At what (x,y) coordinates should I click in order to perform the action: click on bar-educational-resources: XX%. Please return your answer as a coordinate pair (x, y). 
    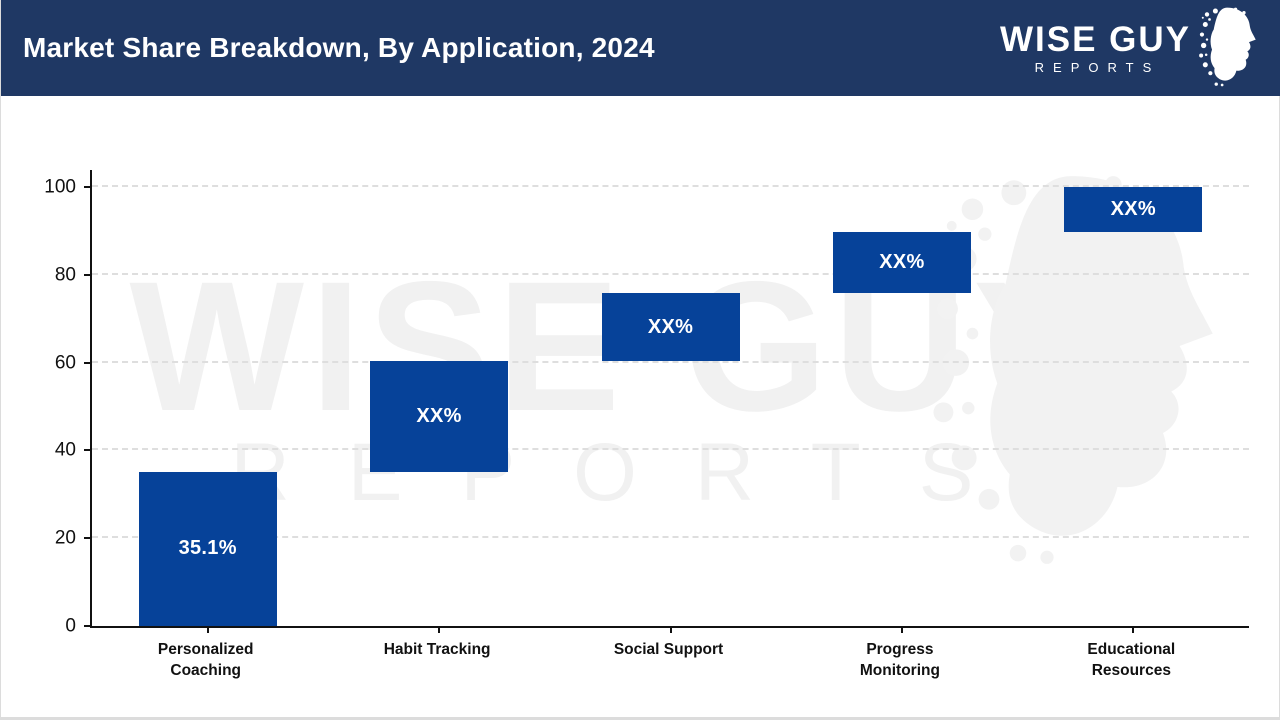
    Looking at the image, I should click on (1133, 209).